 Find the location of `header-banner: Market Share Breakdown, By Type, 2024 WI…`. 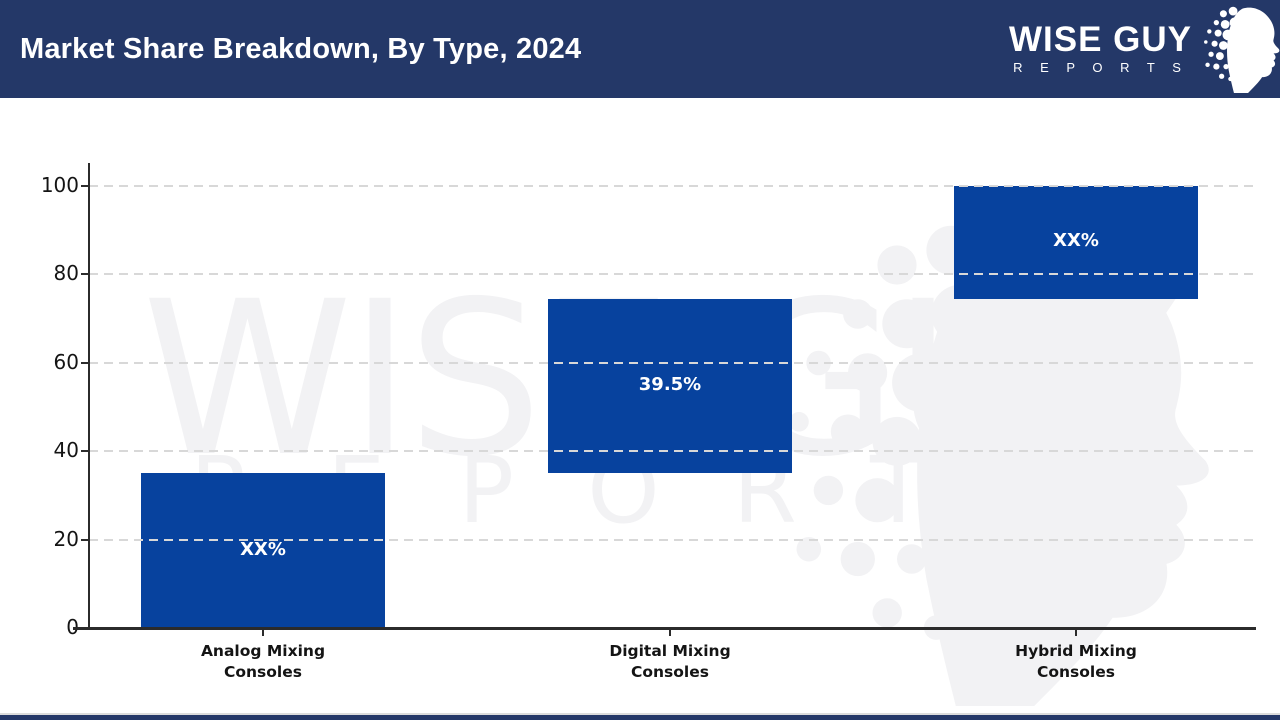

header-banner: Market Share Breakdown, By Type, 2024 WI… is located at coordinates (640, 49).